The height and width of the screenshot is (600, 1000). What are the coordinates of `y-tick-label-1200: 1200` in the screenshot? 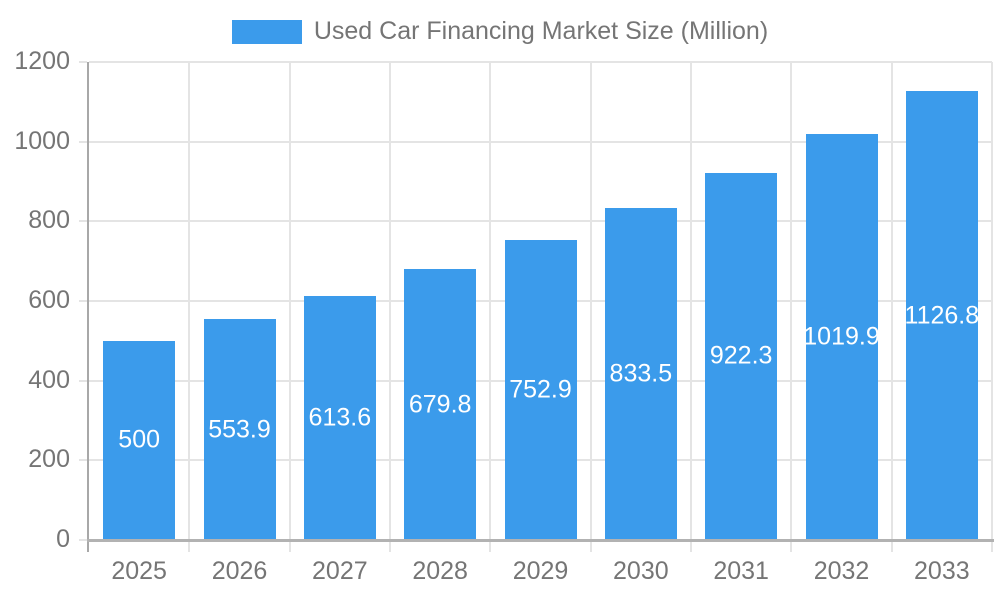 It's located at (42, 60).